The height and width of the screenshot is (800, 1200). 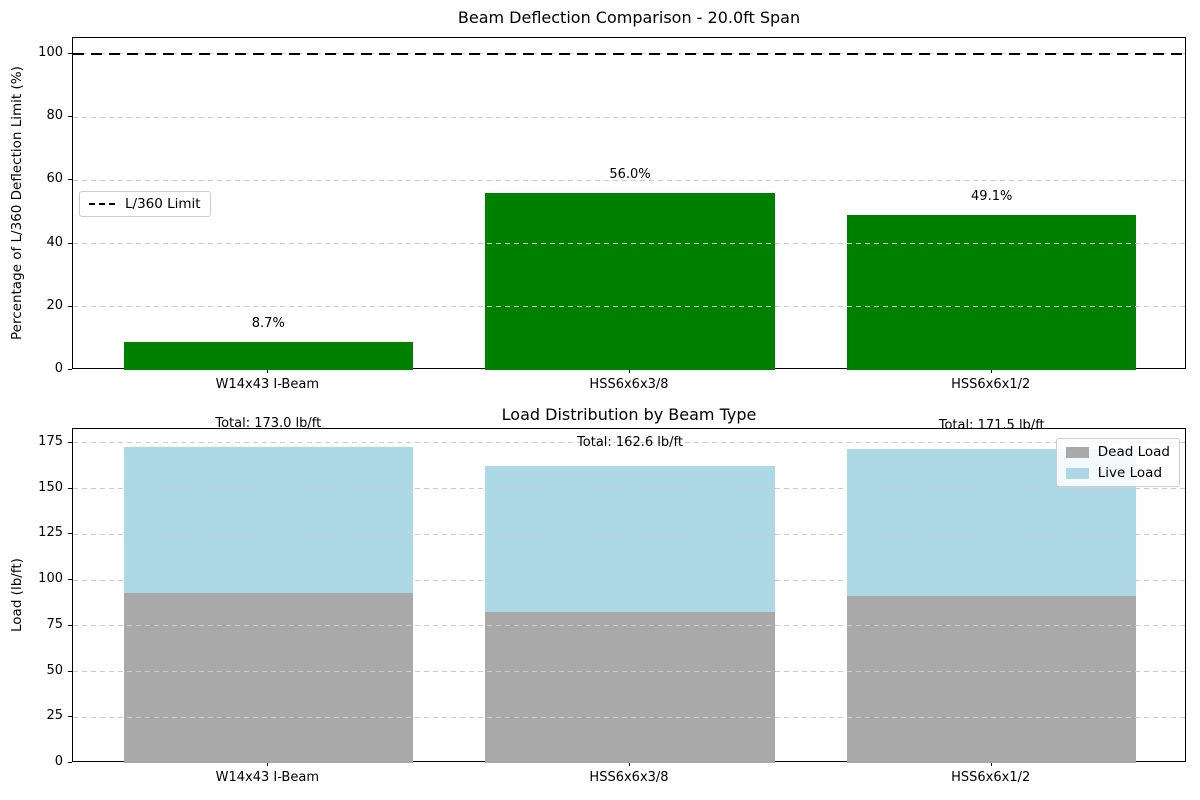 I want to click on y-tick-label: 75, so click(x=54, y=624).